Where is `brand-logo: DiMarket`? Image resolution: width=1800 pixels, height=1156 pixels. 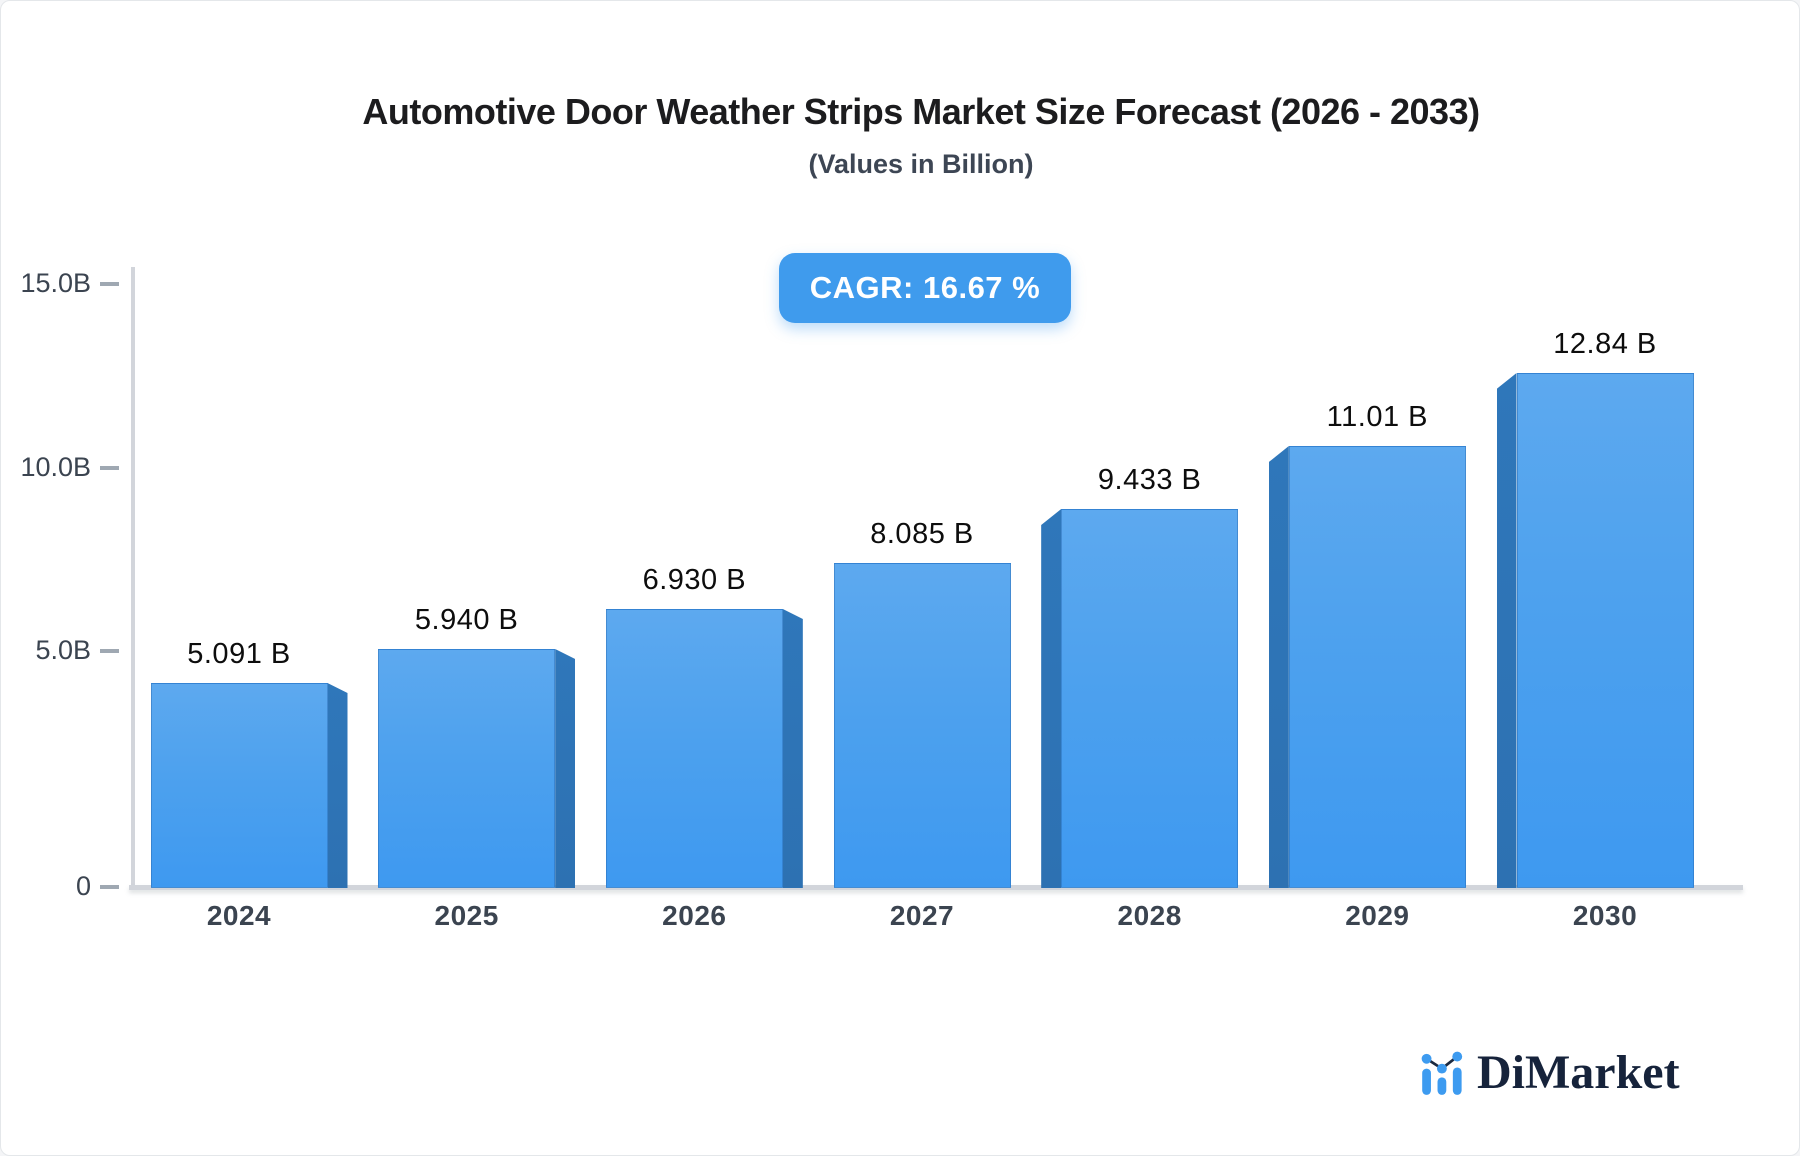 brand-logo: DiMarket is located at coordinates (1586, 1073).